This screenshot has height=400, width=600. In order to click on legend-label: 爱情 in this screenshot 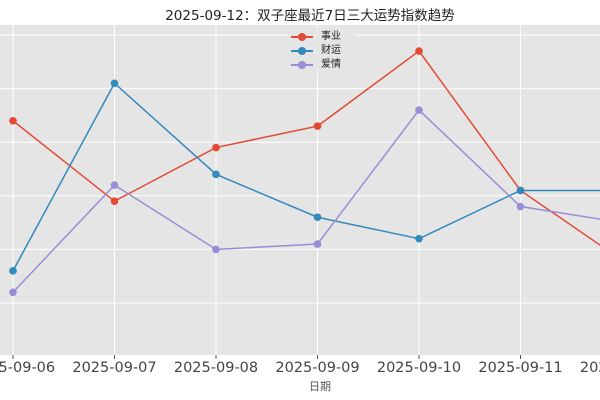, I will do `click(331, 64)`.